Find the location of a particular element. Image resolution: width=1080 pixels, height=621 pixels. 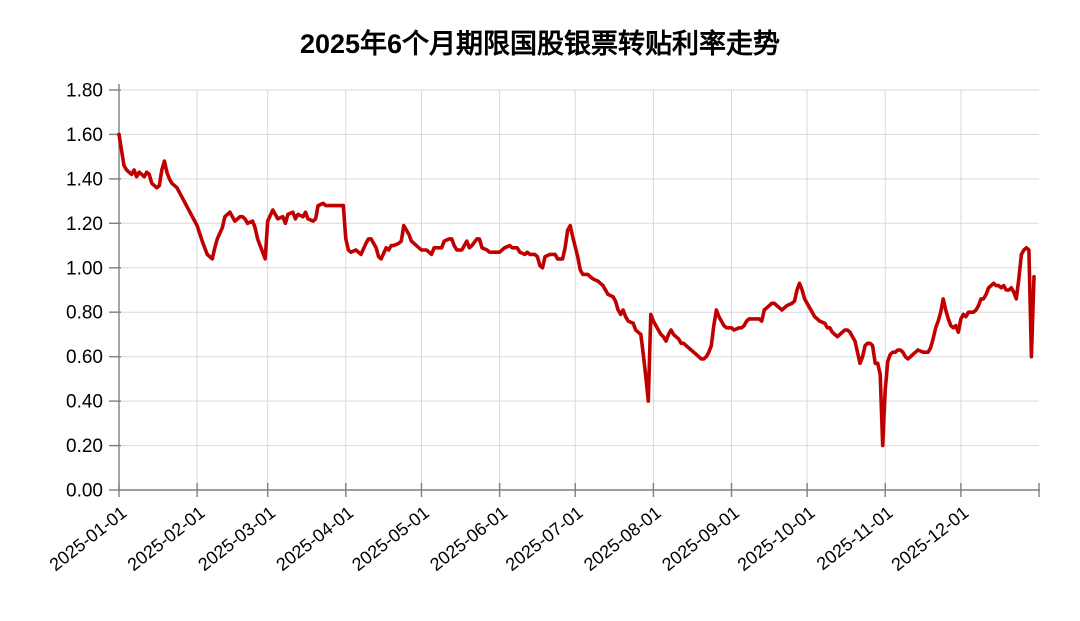

x-tick-label: 2025-02-01 is located at coordinates (166, 538).